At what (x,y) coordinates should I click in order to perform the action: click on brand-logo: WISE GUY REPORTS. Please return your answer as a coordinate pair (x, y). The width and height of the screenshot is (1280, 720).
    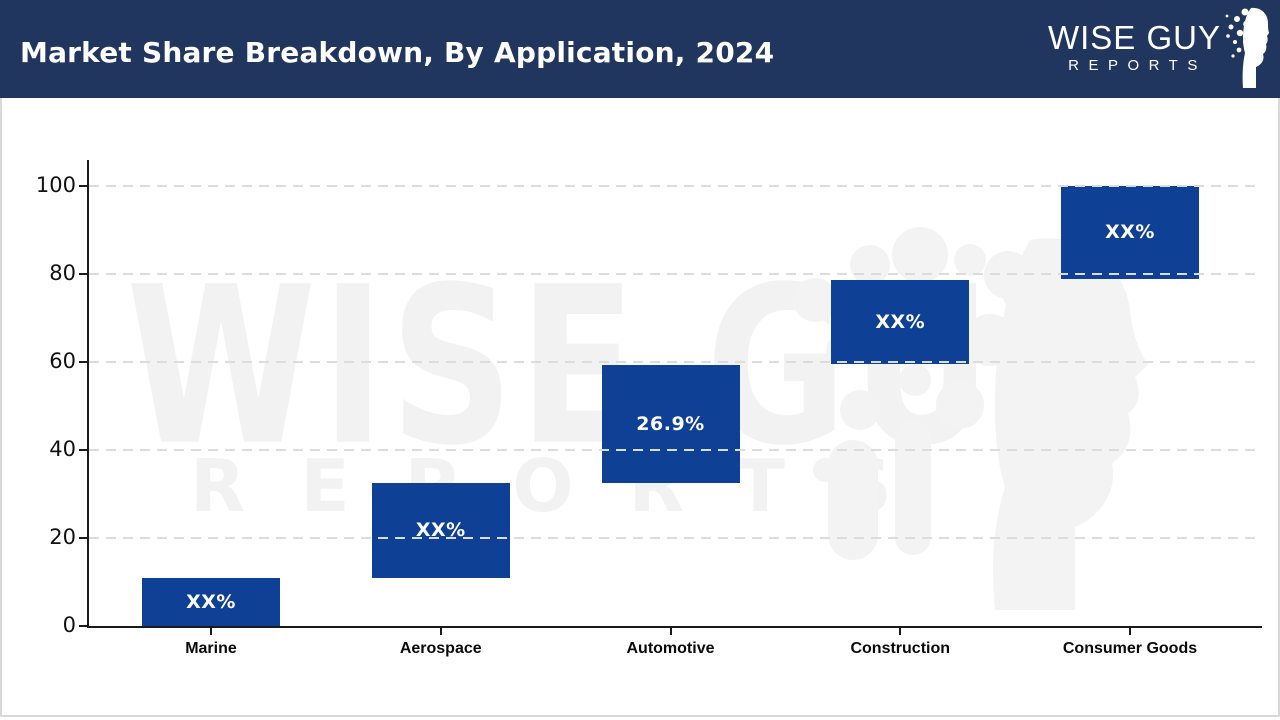
    Looking at the image, I should click on (1159, 47).